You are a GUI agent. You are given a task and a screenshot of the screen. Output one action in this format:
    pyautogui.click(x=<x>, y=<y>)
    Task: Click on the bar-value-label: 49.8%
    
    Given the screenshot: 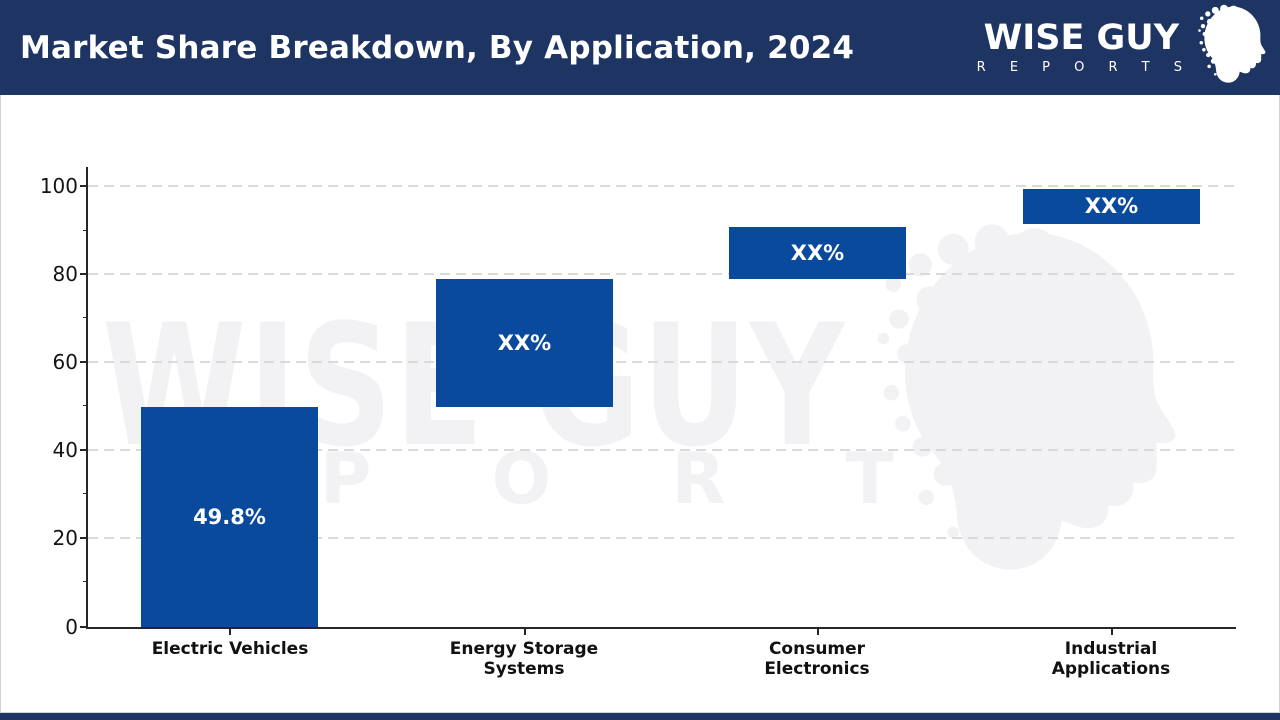 What is the action you would take?
    pyautogui.click(x=229, y=516)
    